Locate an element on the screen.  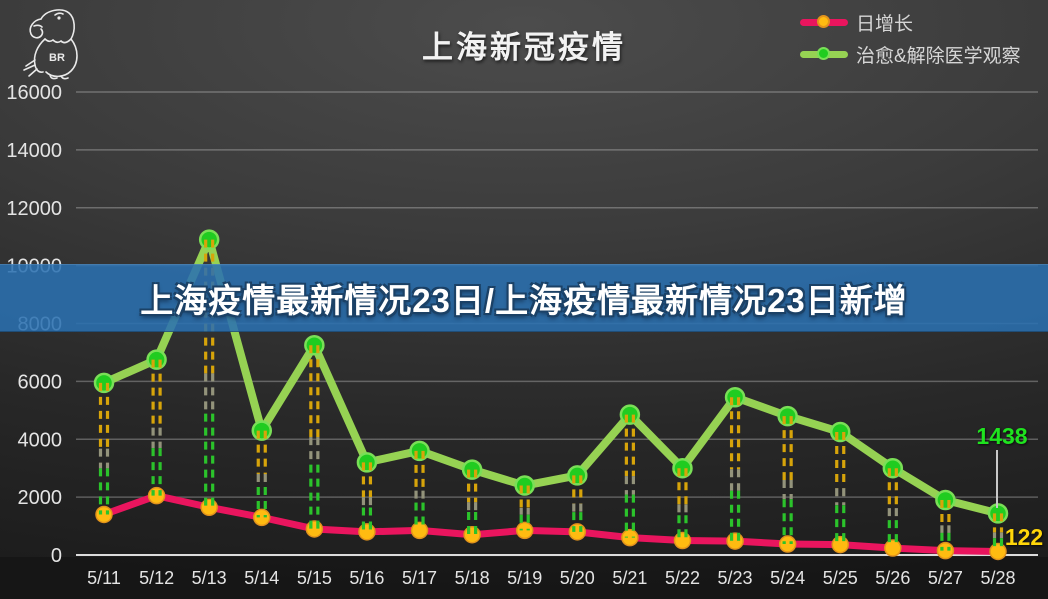
xaxis-band is located at coordinates (524, 578).